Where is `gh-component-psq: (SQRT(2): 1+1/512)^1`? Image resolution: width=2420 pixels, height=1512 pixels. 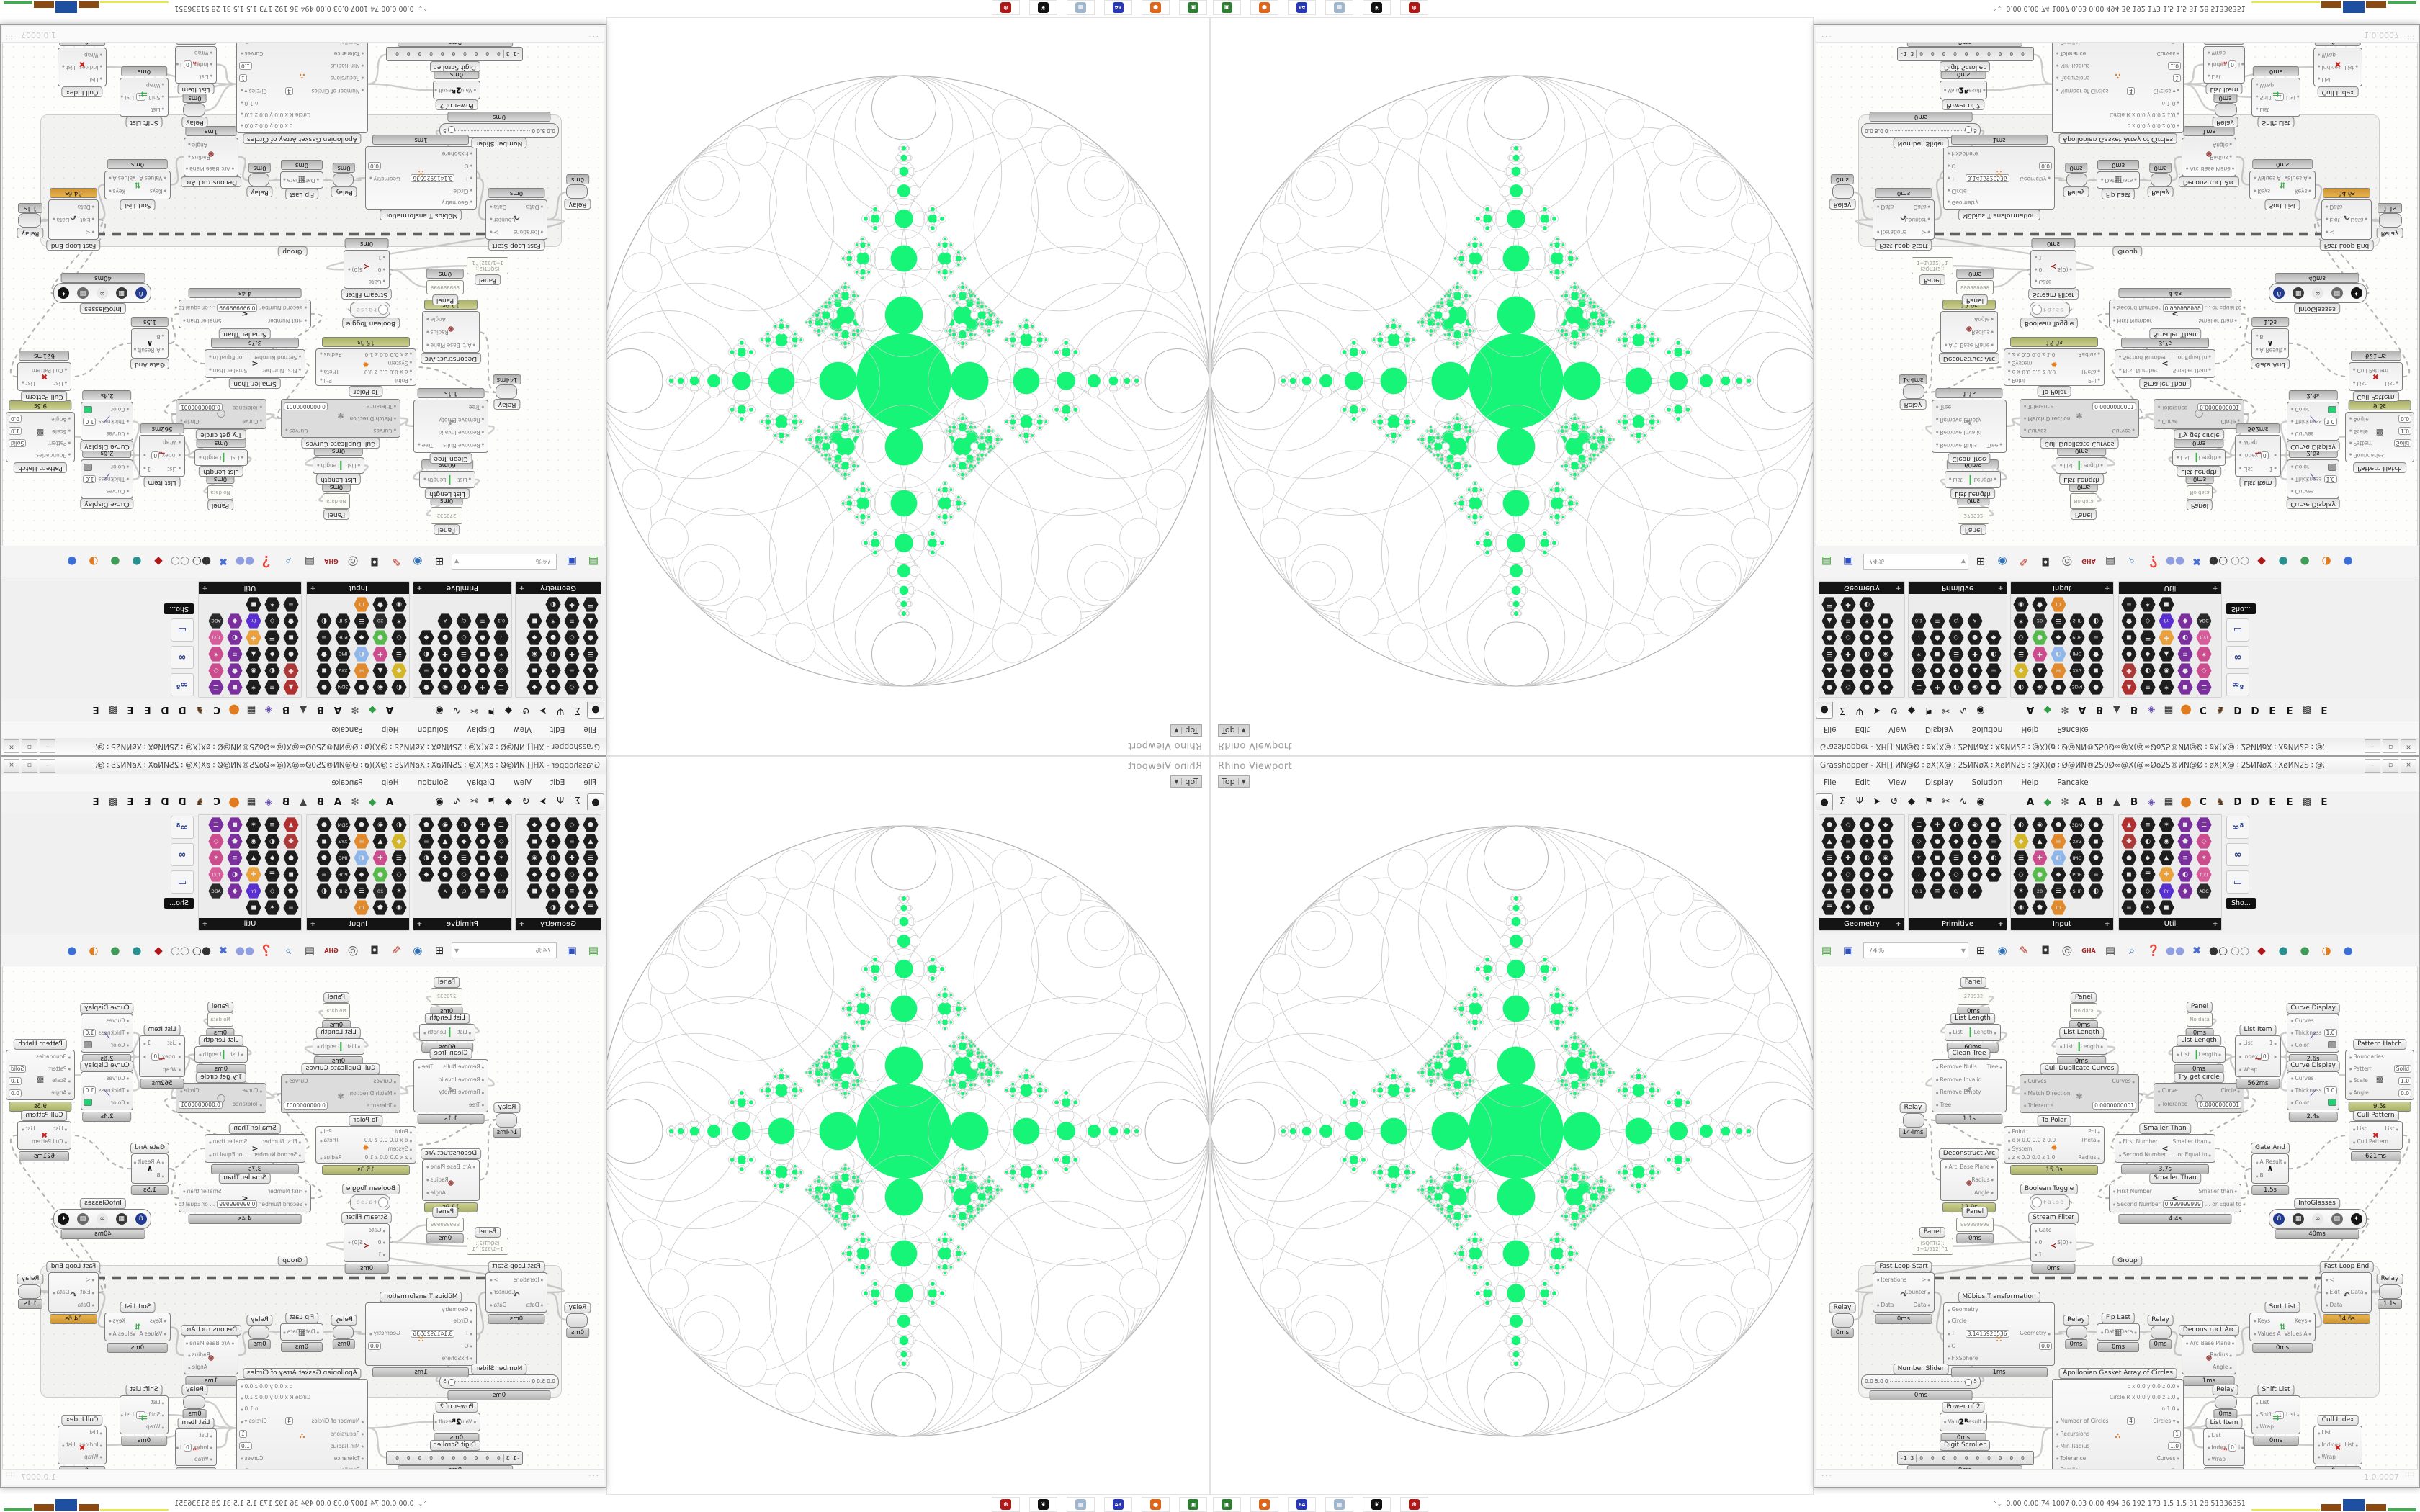 gh-component-psq: (SQRT(2): 1+1/512)^1 is located at coordinates (1932, 1246).